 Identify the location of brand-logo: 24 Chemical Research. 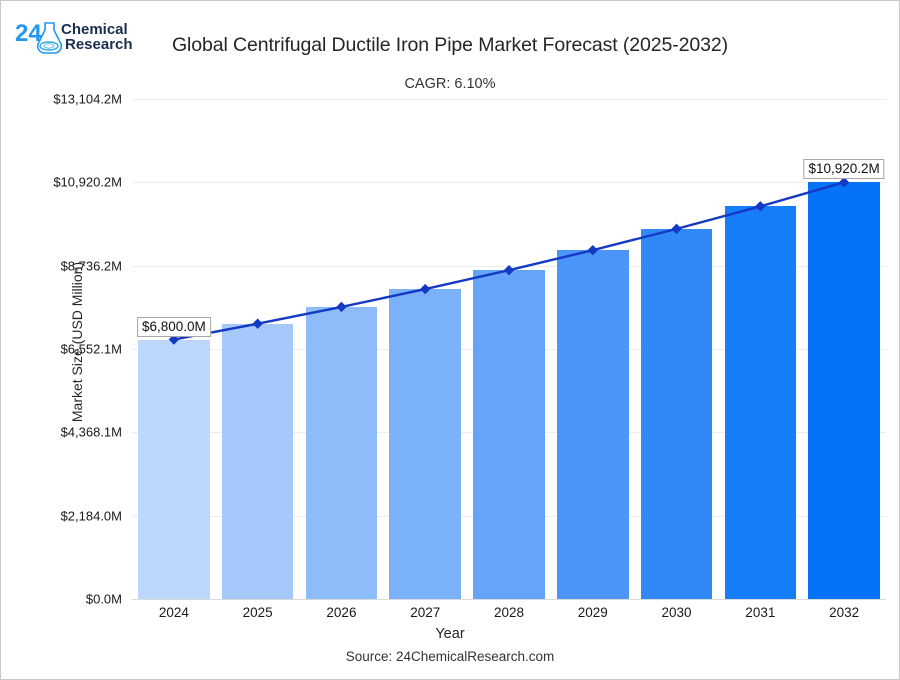
(74, 36).